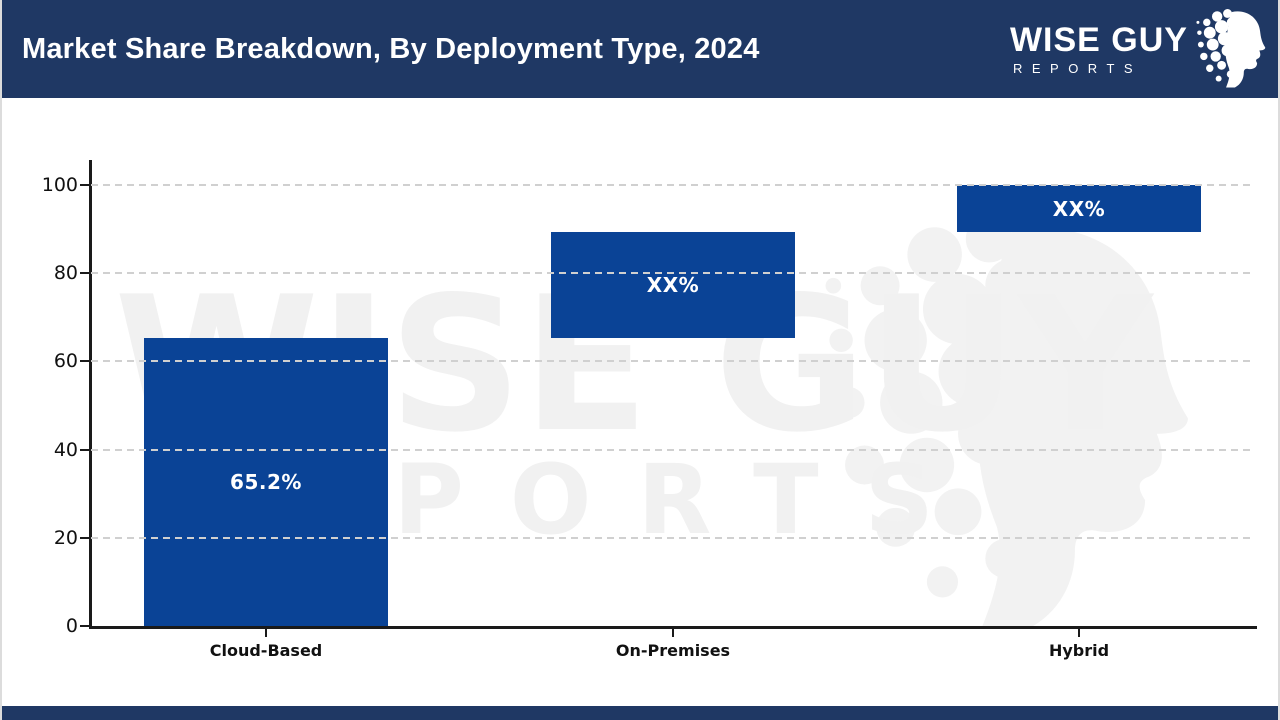 The width and height of the screenshot is (1280, 720). Describe the element at coordinates (673, 633) in the screenshot. I see `x-tick-mark-on-premises` at that location.